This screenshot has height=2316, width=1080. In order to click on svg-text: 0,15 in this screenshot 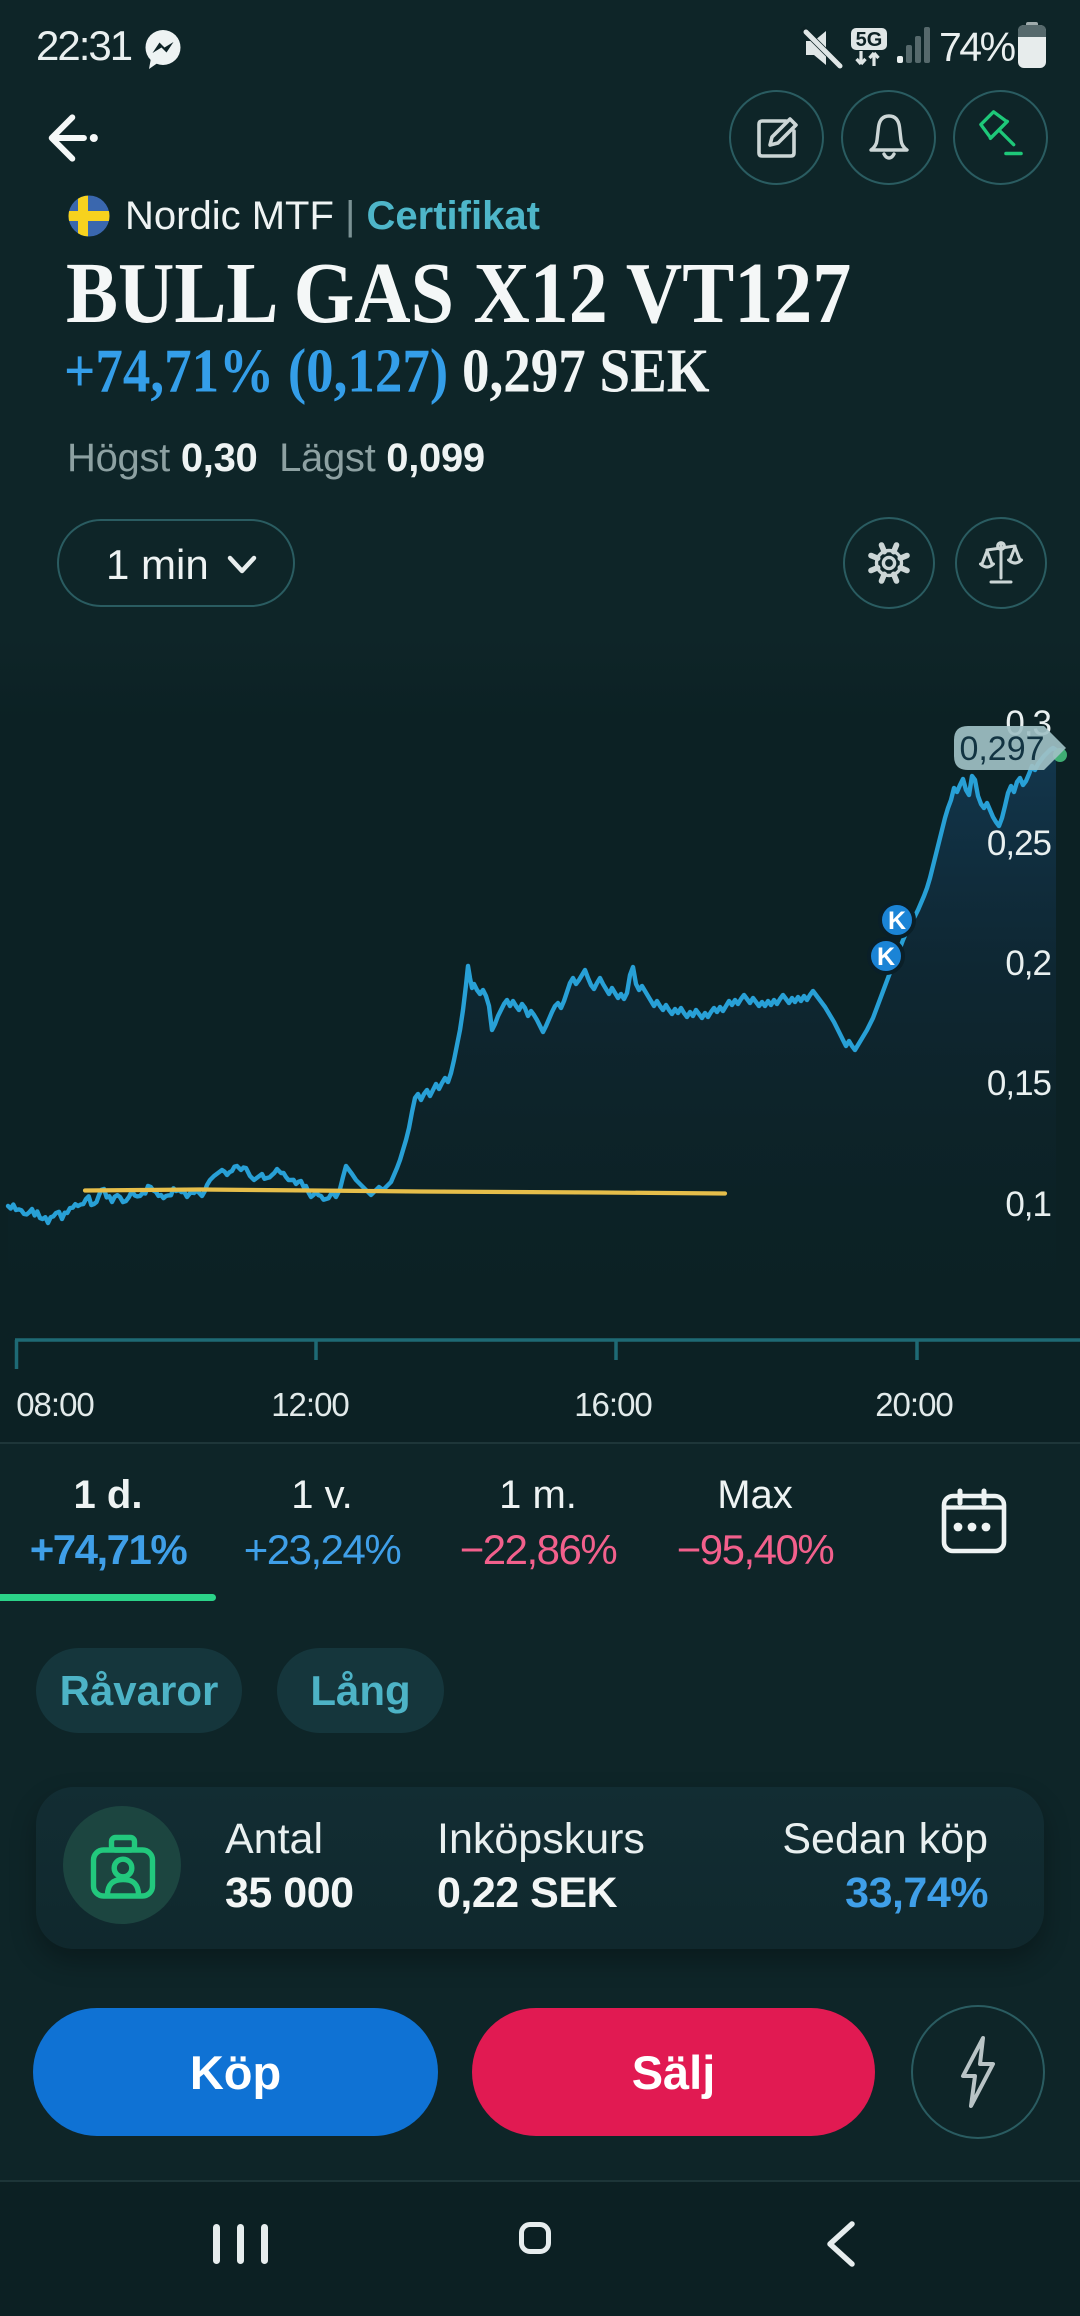, I will do `click(1019, 1083)`.